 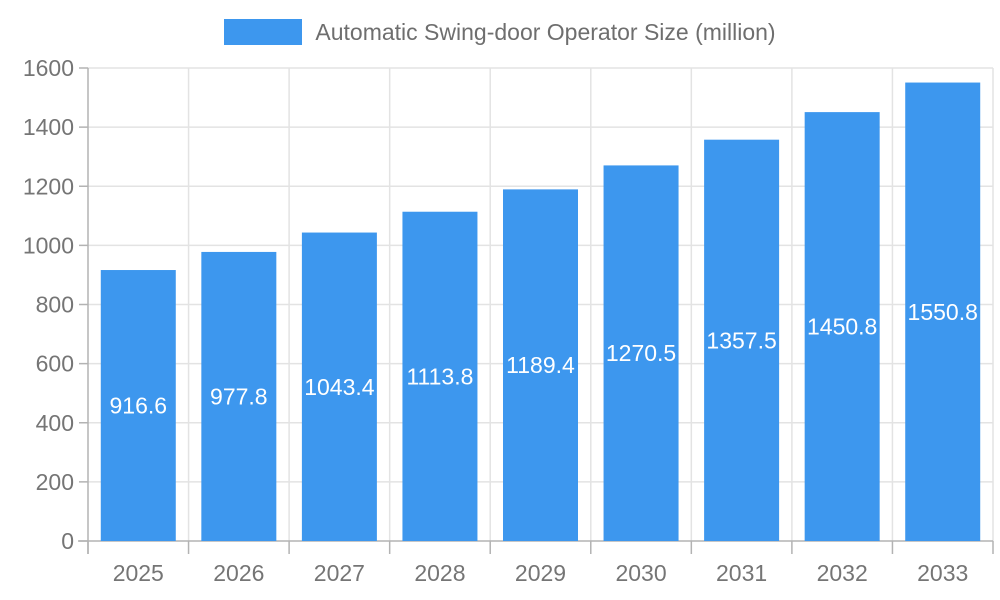 I want to click on bar-value-label: 1550.8, so click(x=943, y=312).